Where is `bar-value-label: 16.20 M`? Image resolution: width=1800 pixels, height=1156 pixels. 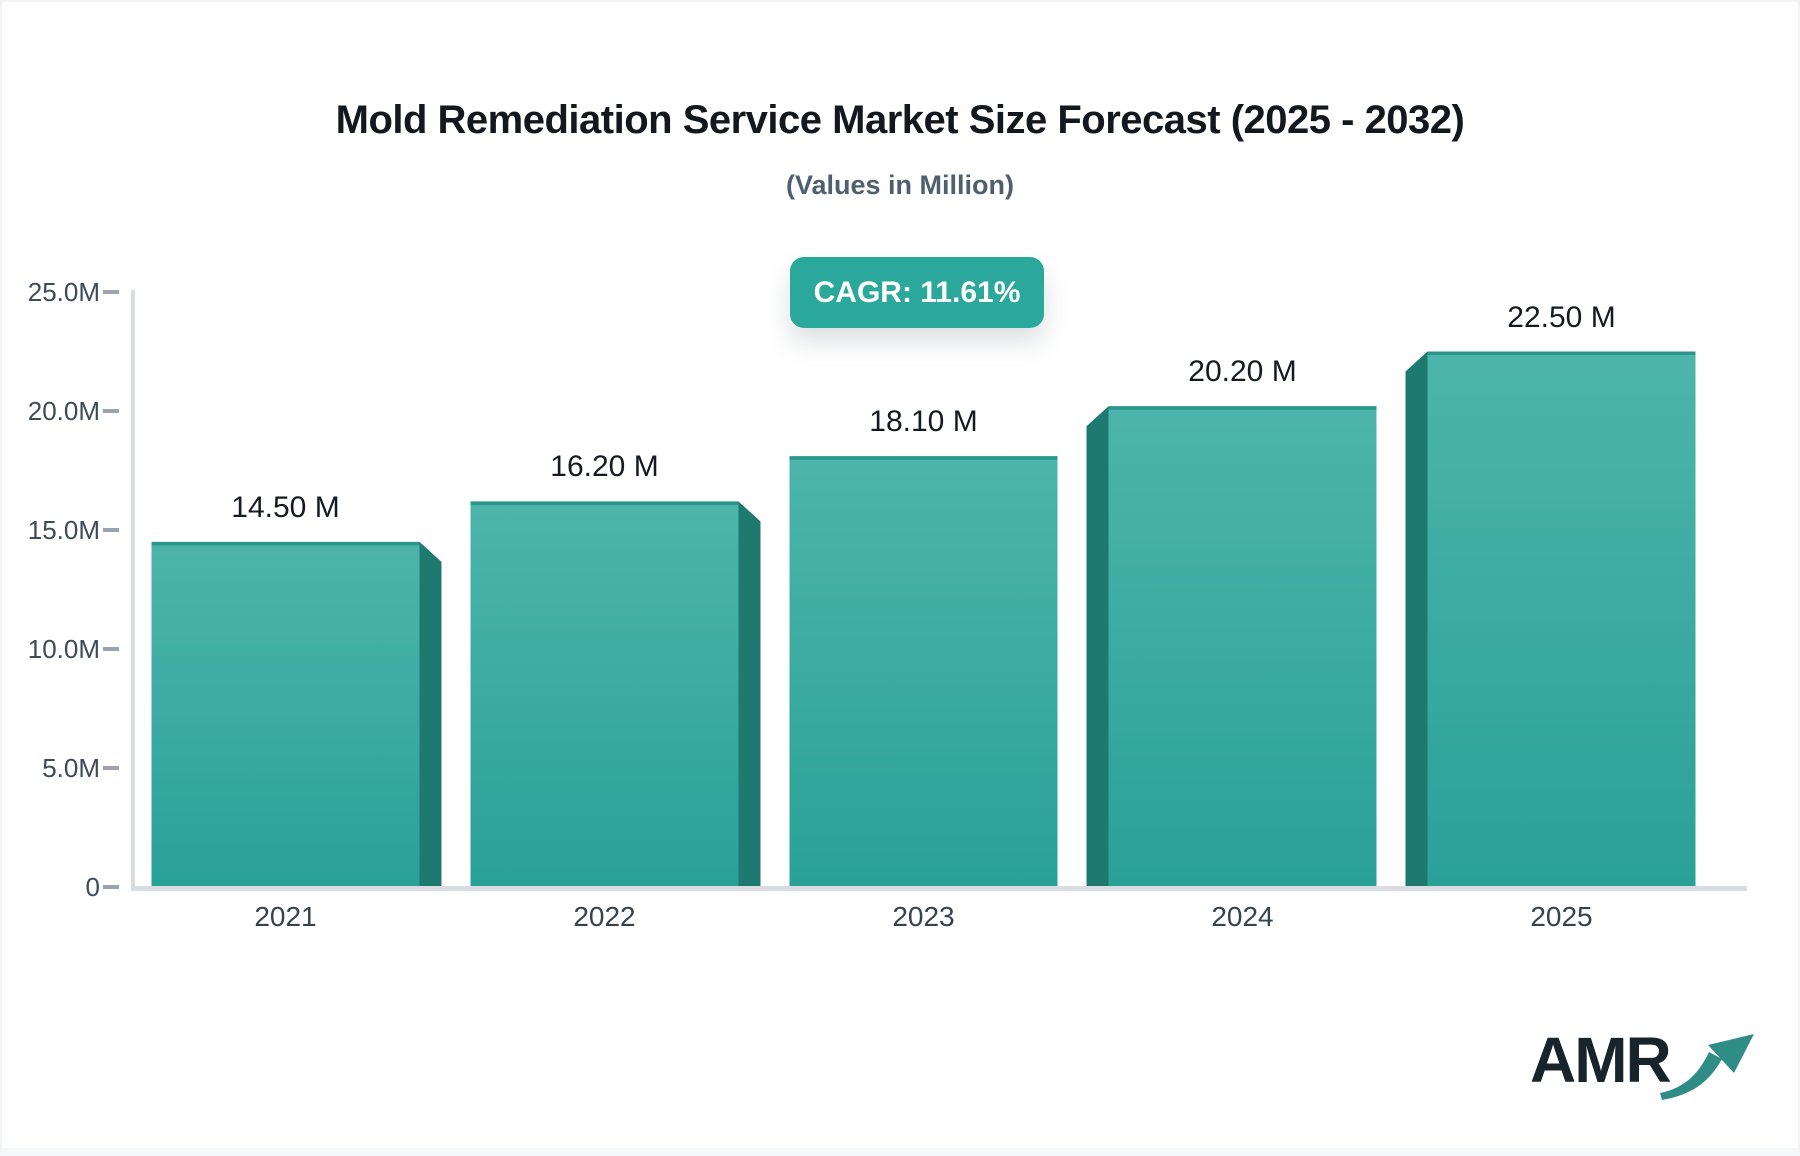 bar-value-label: 16.20 M is located at coordinates (604, 467).